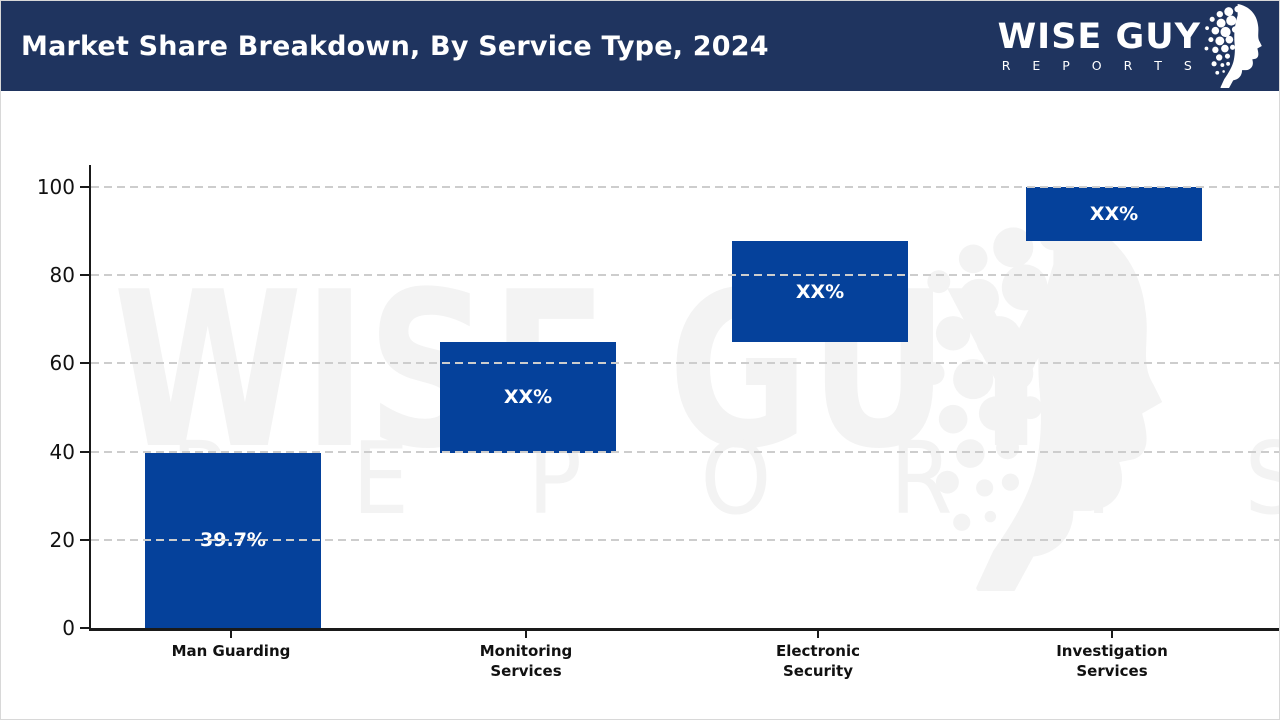  I want to click on y-tick-label: 80, so click(62, 275).